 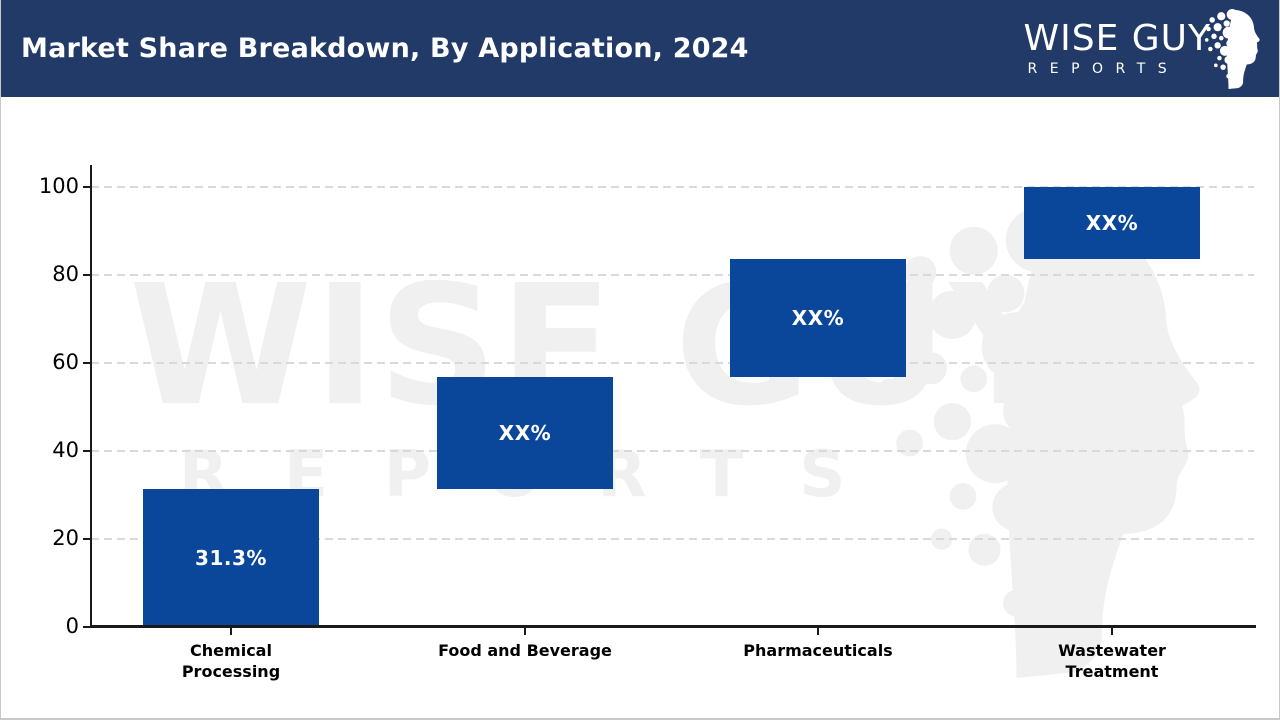 What do you see at coordinates (1112, 661) in the screenshot?
I see `x-tick-label-wastewater-treatment: Wastewater Treatment` at bounding box center [1112, 661].